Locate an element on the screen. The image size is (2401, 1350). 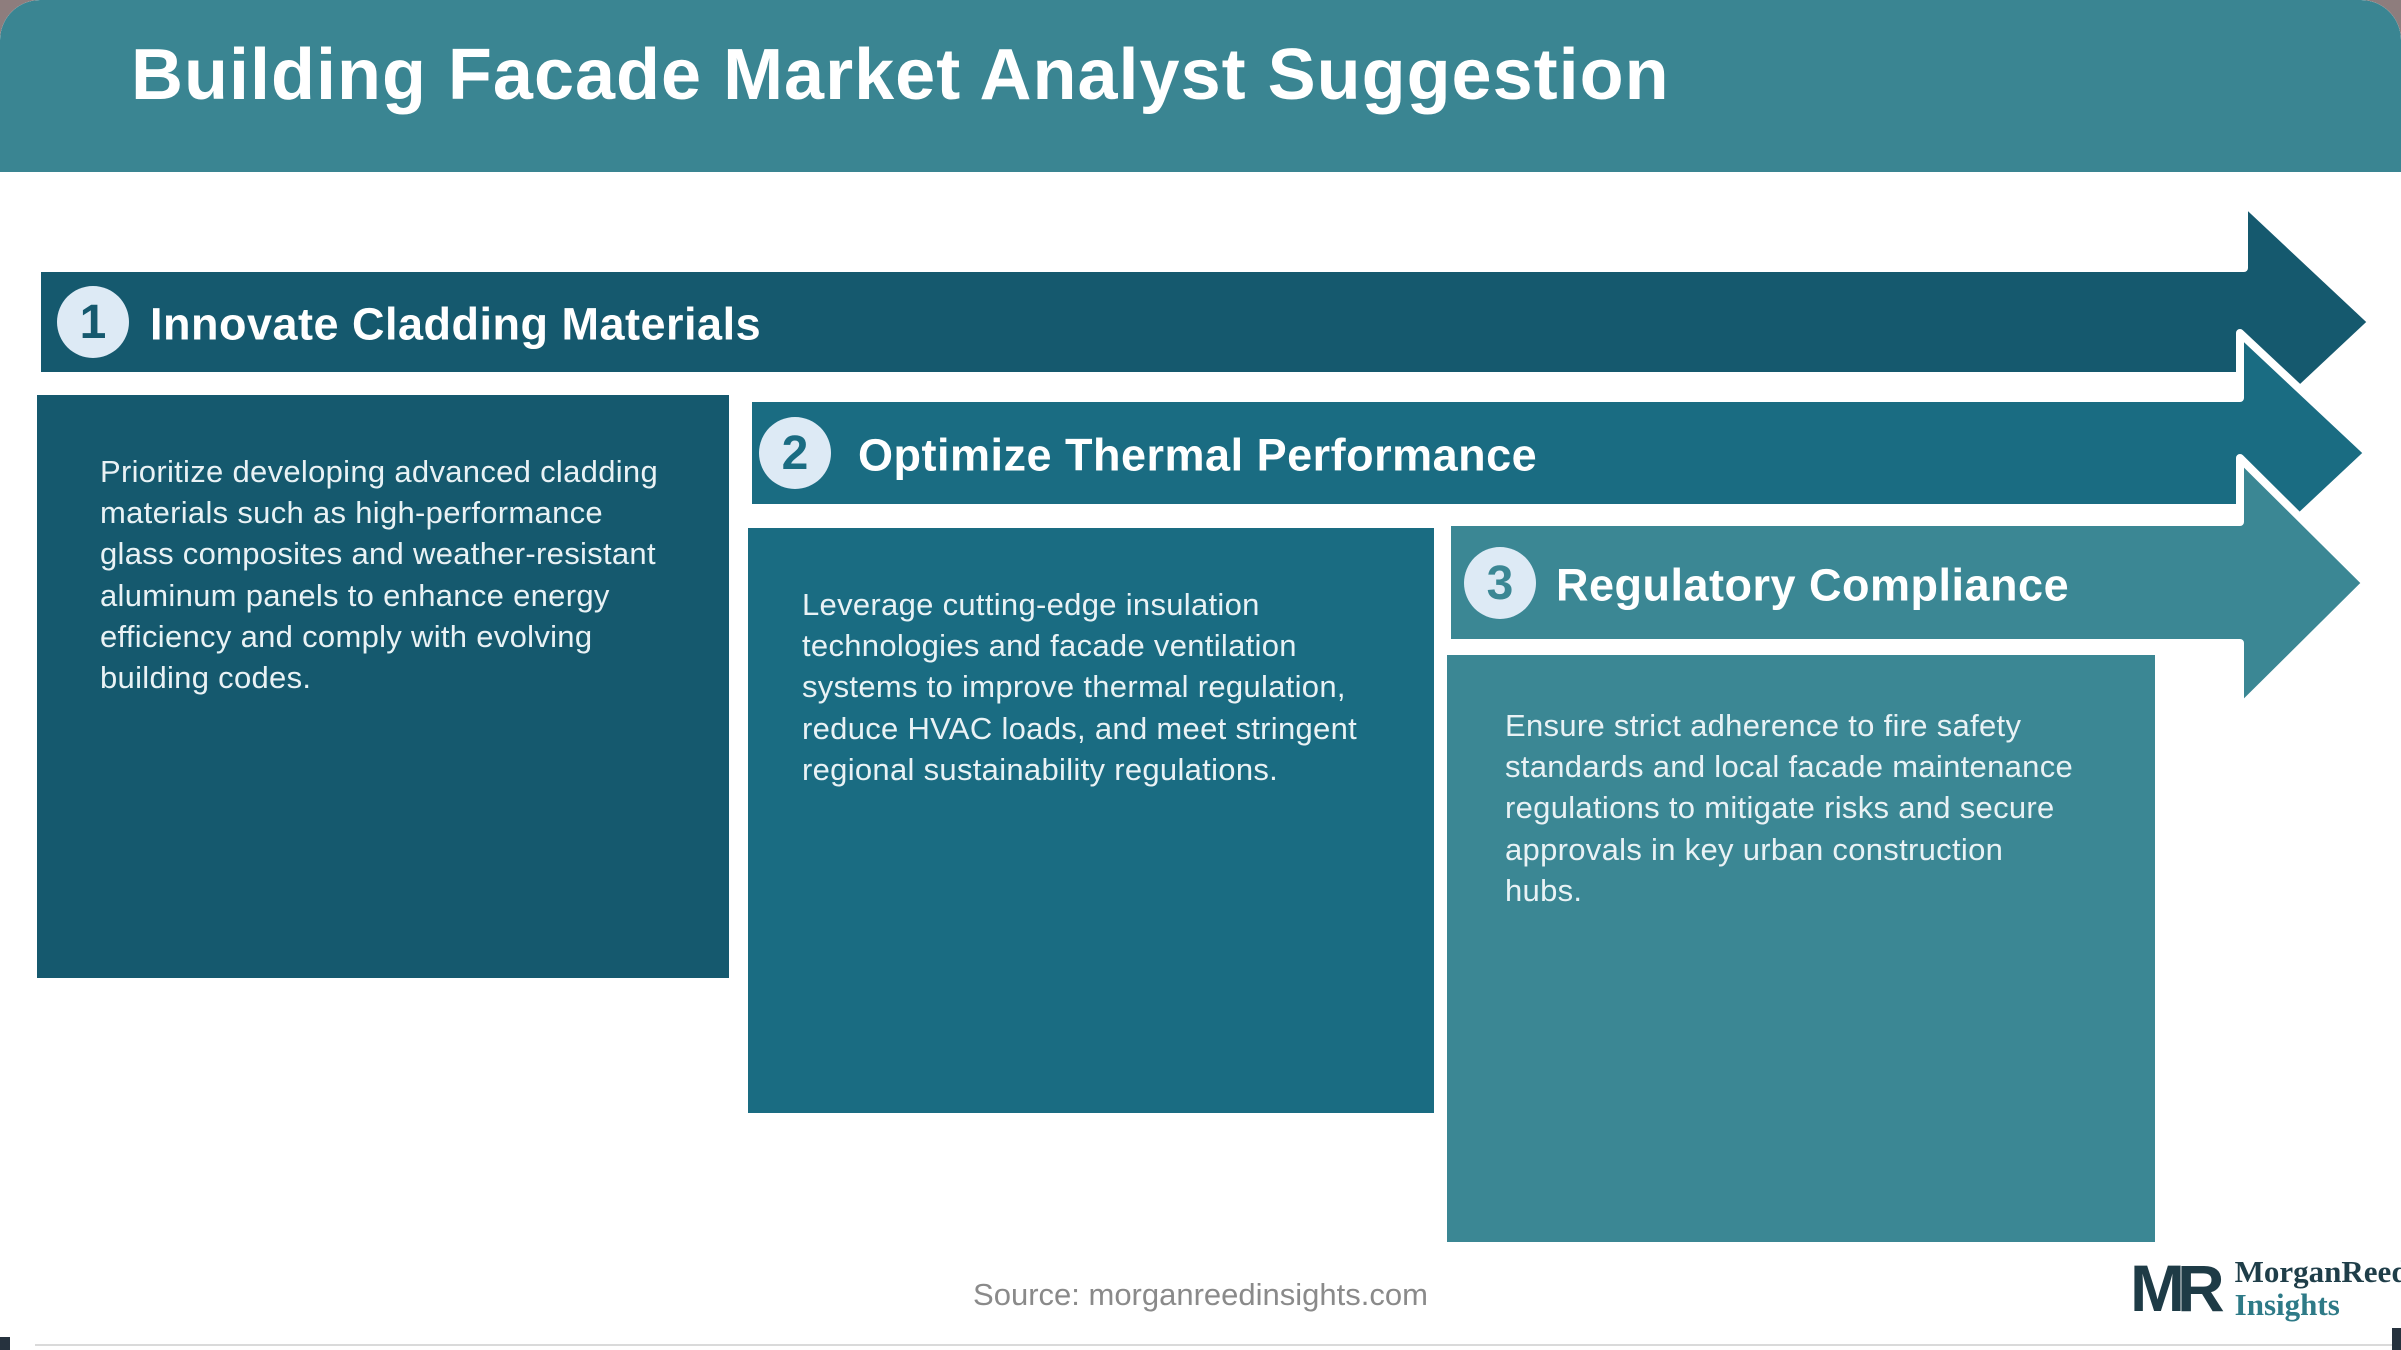
step-2-title: Optimize Thermal Performance is located at coordinates (1198, 455).